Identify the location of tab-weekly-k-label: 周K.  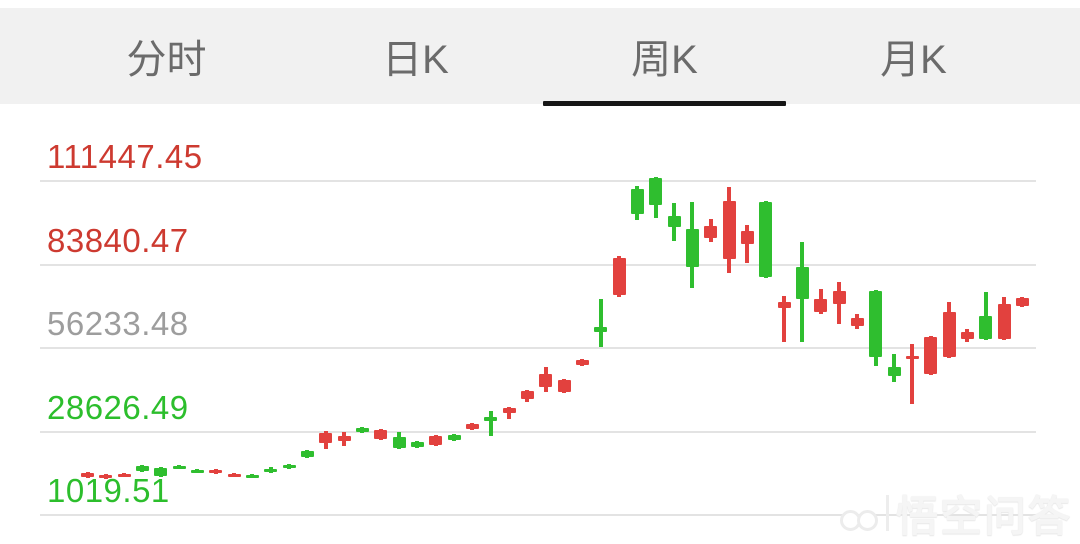
(664, 60).